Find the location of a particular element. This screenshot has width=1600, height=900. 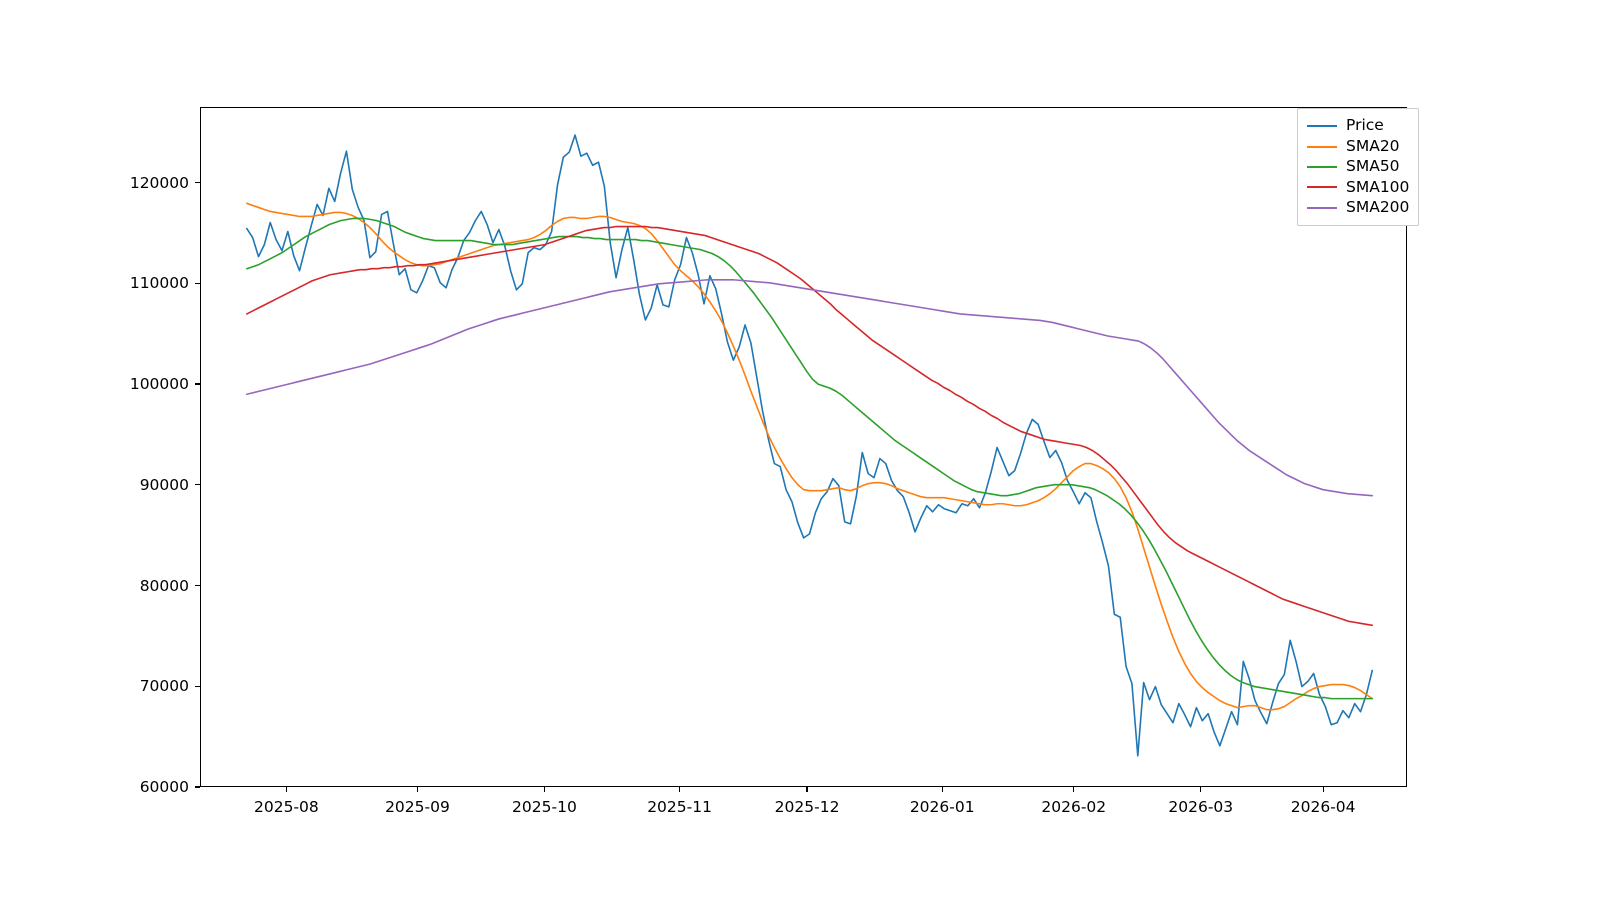

legend-item-sma200: SMA200 is located at coordinates (1358, 208).